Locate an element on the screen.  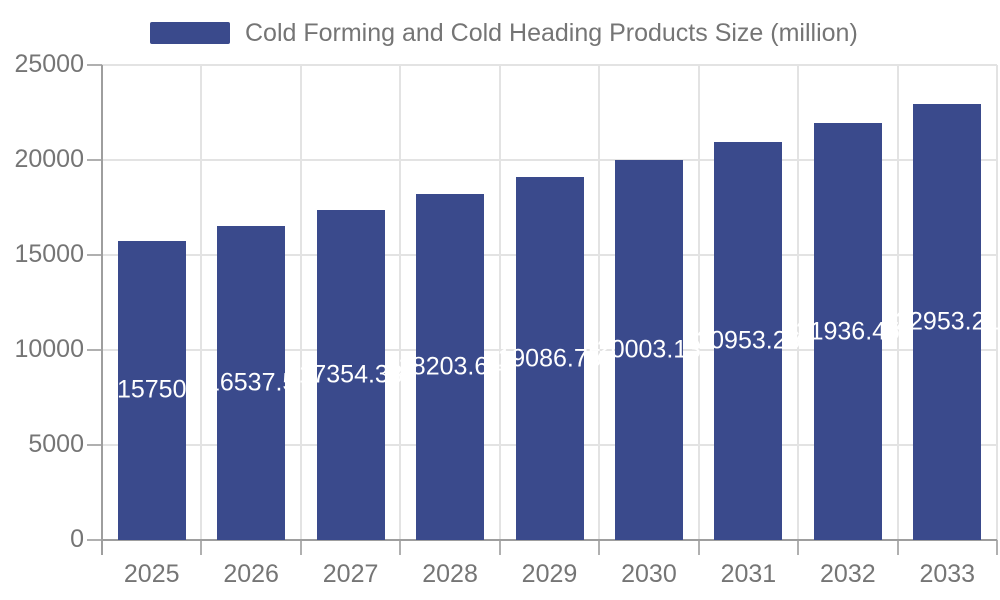
bar-2030 is located at coordinates (648, 349).